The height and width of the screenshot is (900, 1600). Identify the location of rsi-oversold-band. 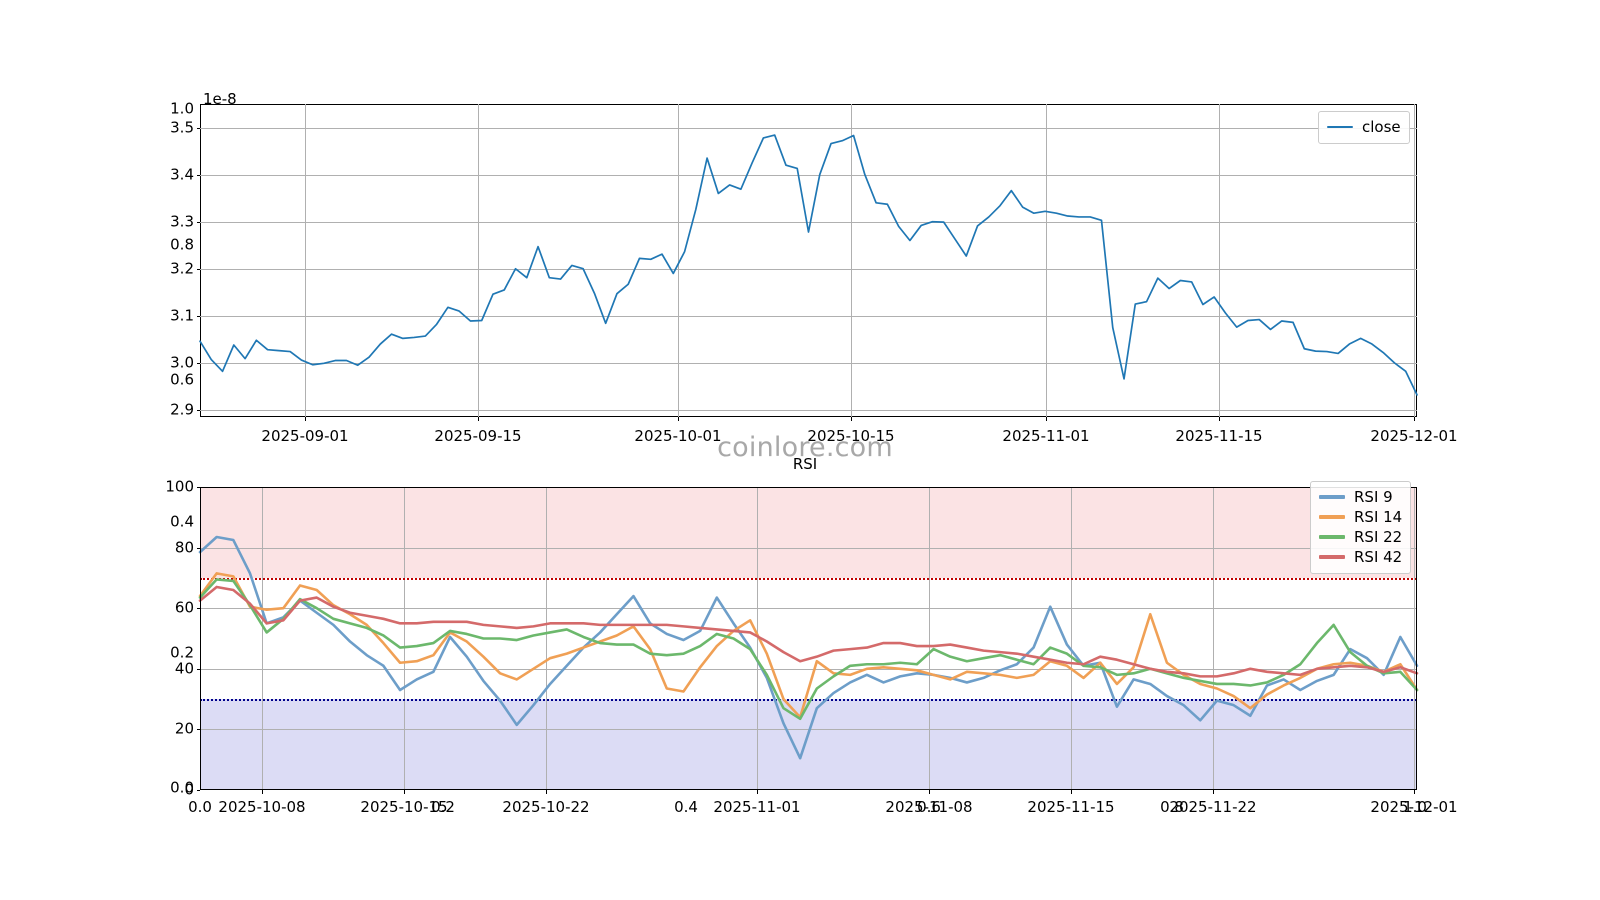
(808, 744).